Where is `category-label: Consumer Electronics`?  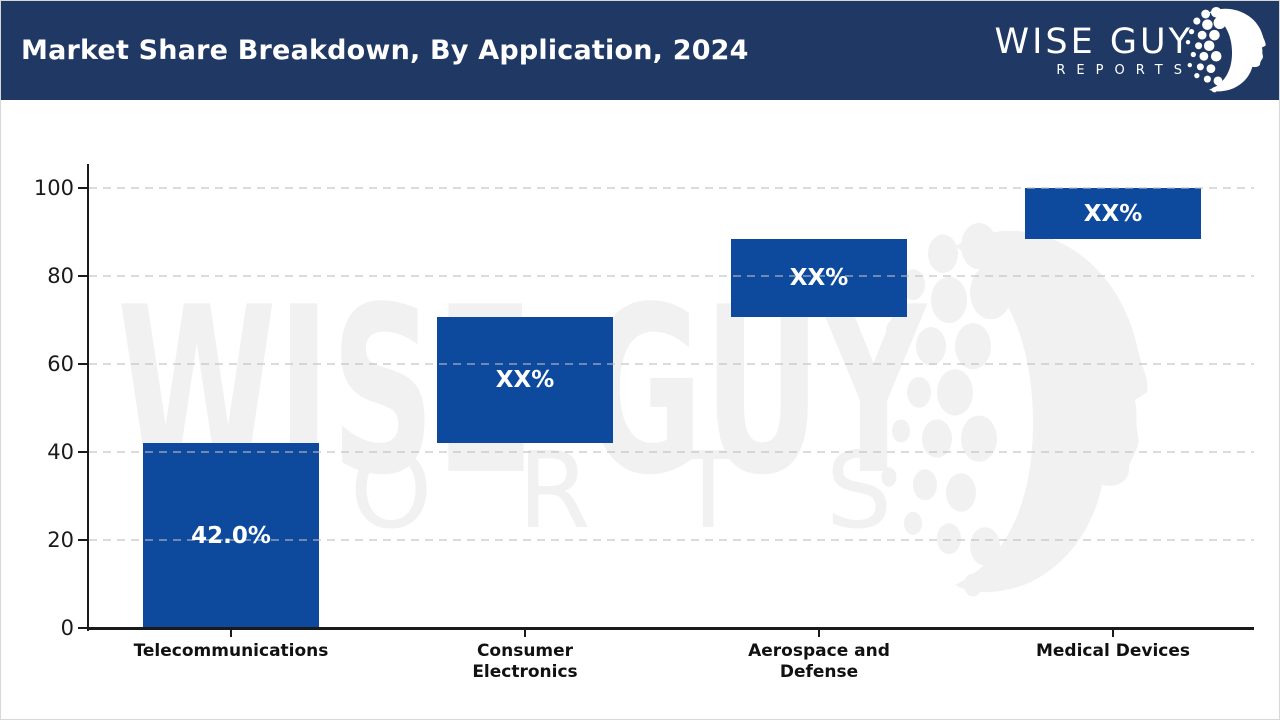 category-label: Consumer Electronics is located at coordinates (525, 661).